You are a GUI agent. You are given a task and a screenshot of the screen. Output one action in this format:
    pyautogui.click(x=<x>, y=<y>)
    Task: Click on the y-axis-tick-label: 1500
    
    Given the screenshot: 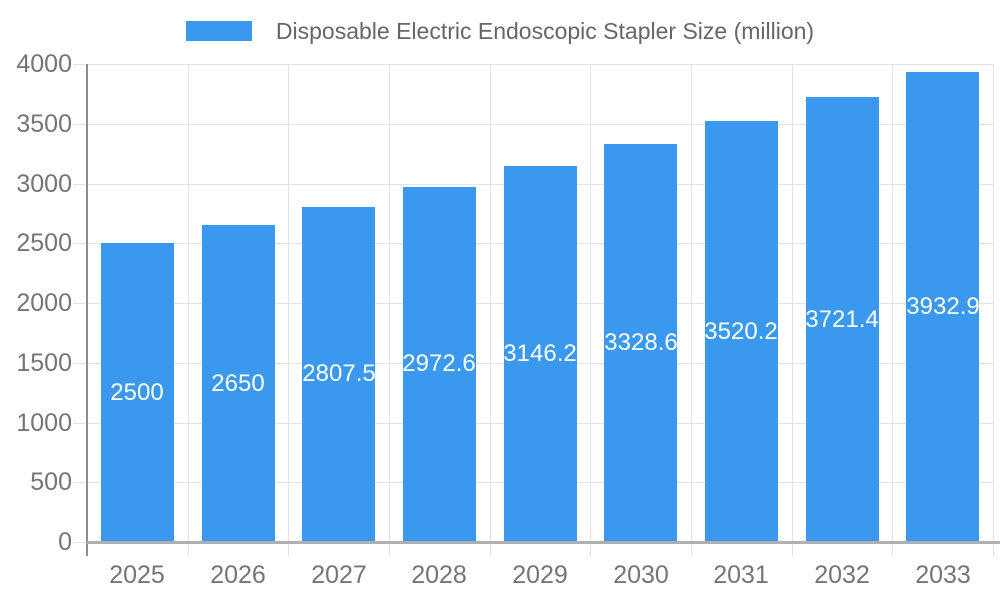 What is the action you would take?
    pyautogui.click(x=44, y=363)
    